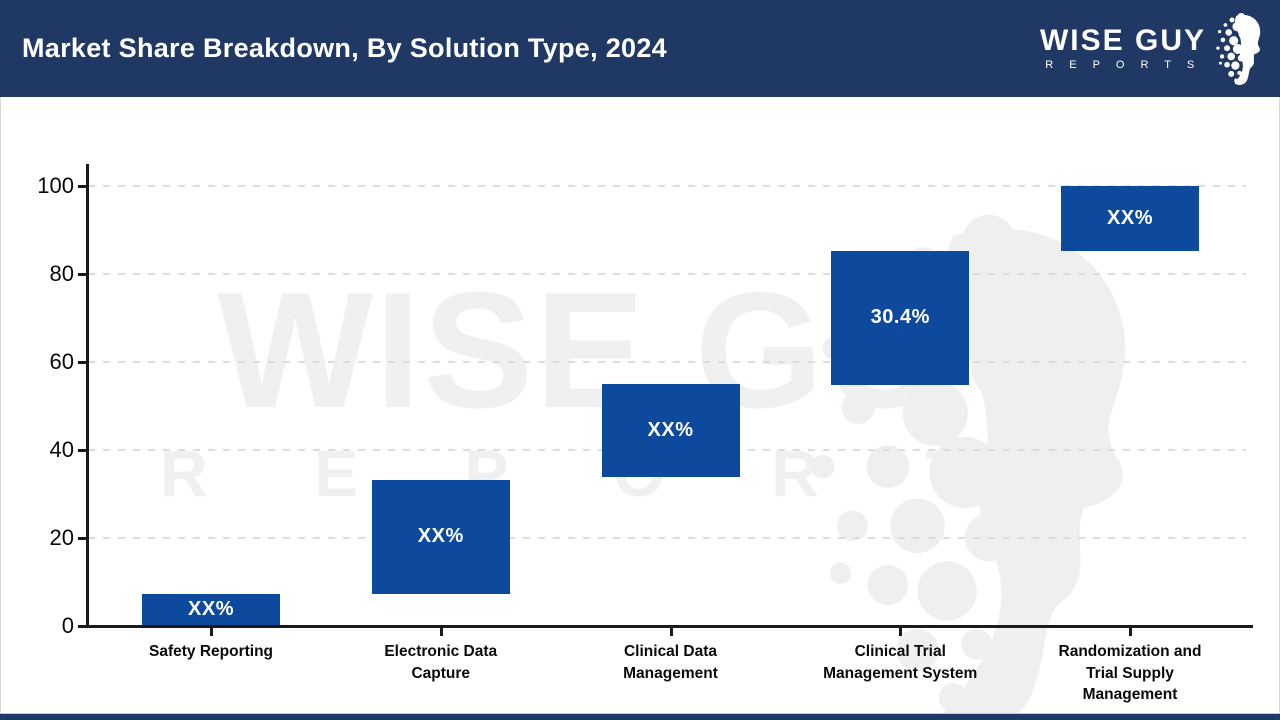 The width and height of the screenshot is (1280, 720). I want to click on x-category-label: Randomization and Trial Supply Management, so click(1130, 673).